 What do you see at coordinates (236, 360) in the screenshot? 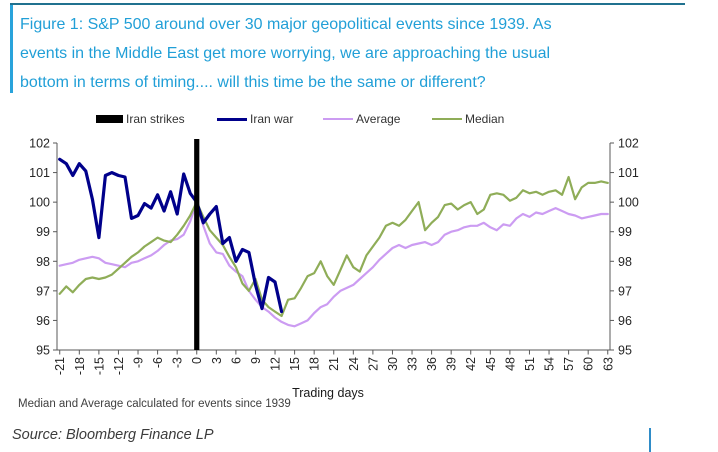
I see `x-tick-label: 6` at bounding box center [236, 360].